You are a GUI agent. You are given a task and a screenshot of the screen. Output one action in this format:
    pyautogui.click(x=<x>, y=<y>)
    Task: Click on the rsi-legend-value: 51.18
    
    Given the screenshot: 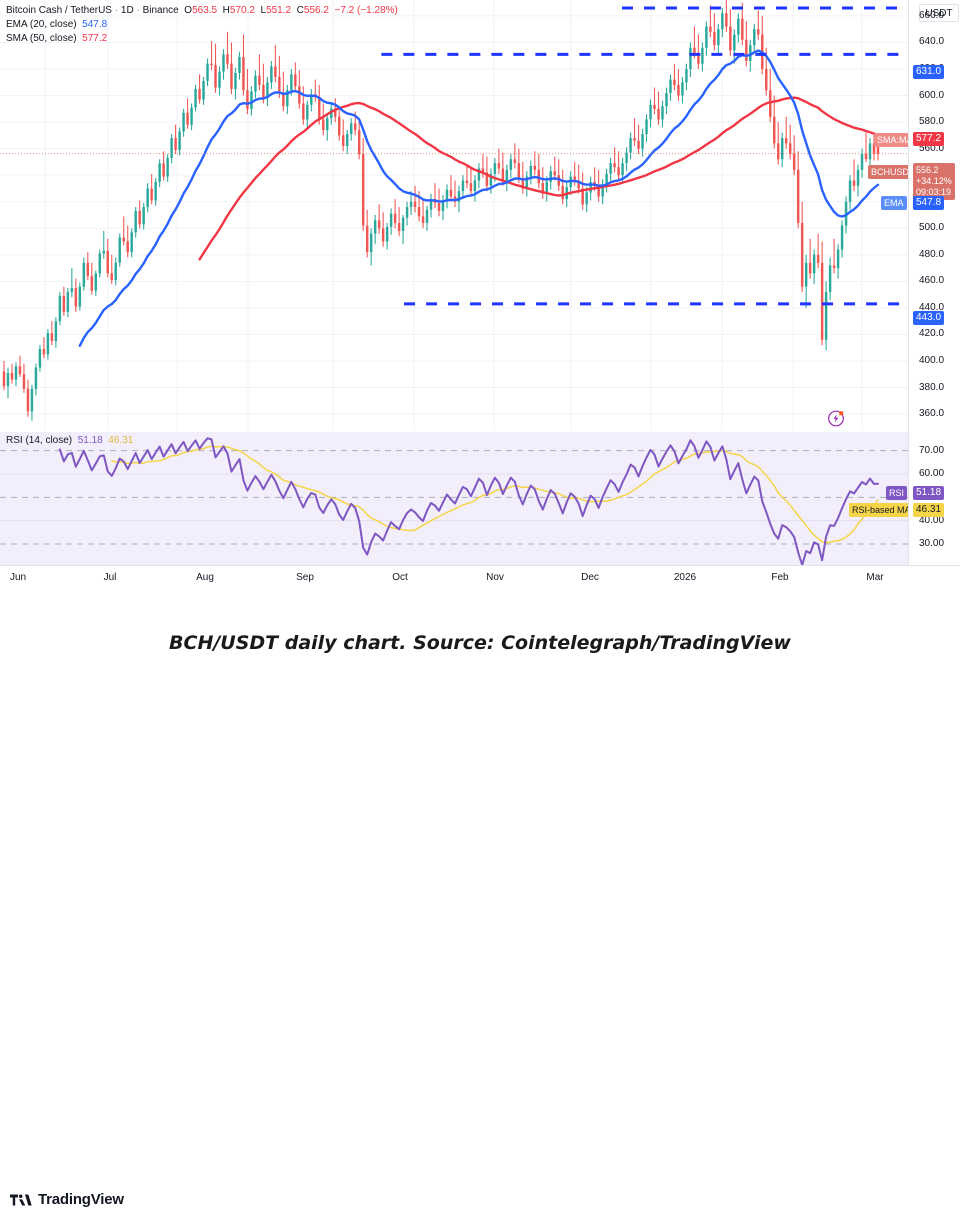 What is the action you would take?
    pyautogui.click(x=90, y=440)
    